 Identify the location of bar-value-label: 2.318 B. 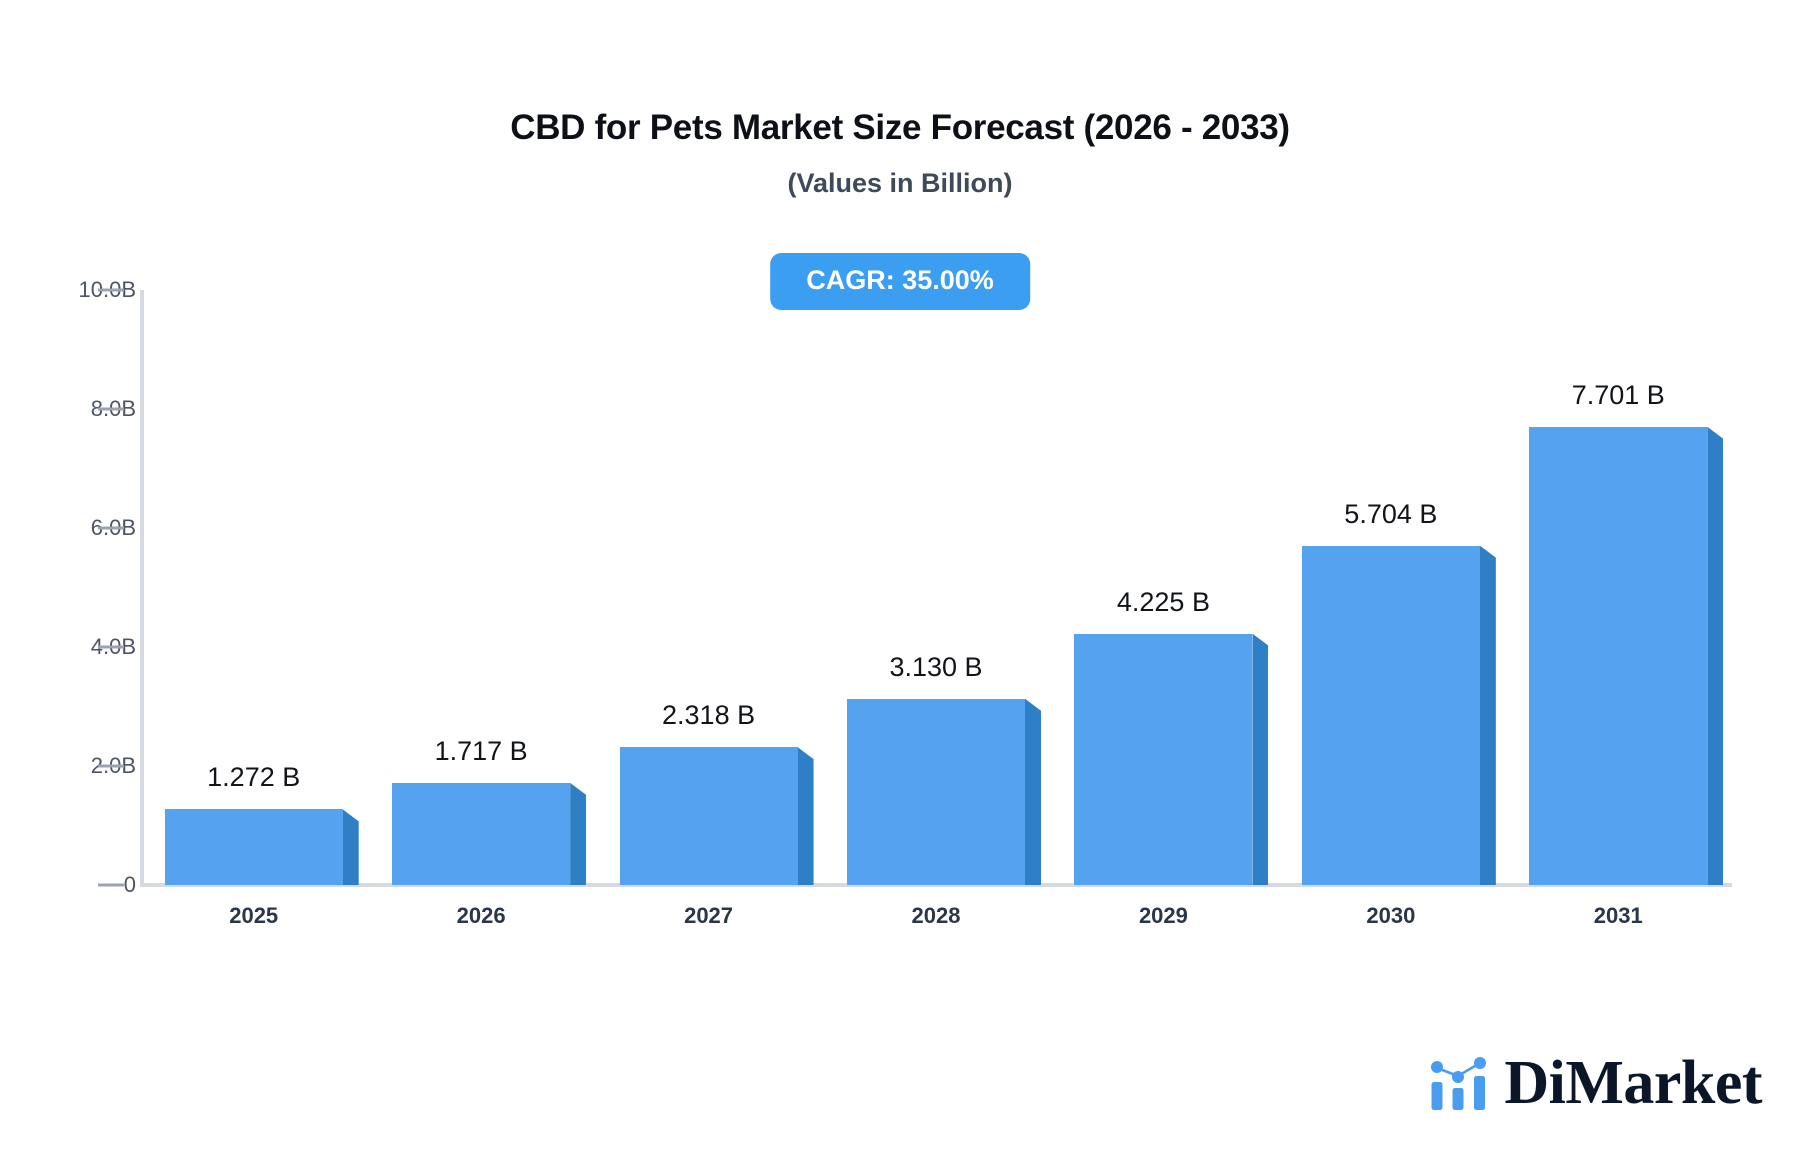
(709, 715).